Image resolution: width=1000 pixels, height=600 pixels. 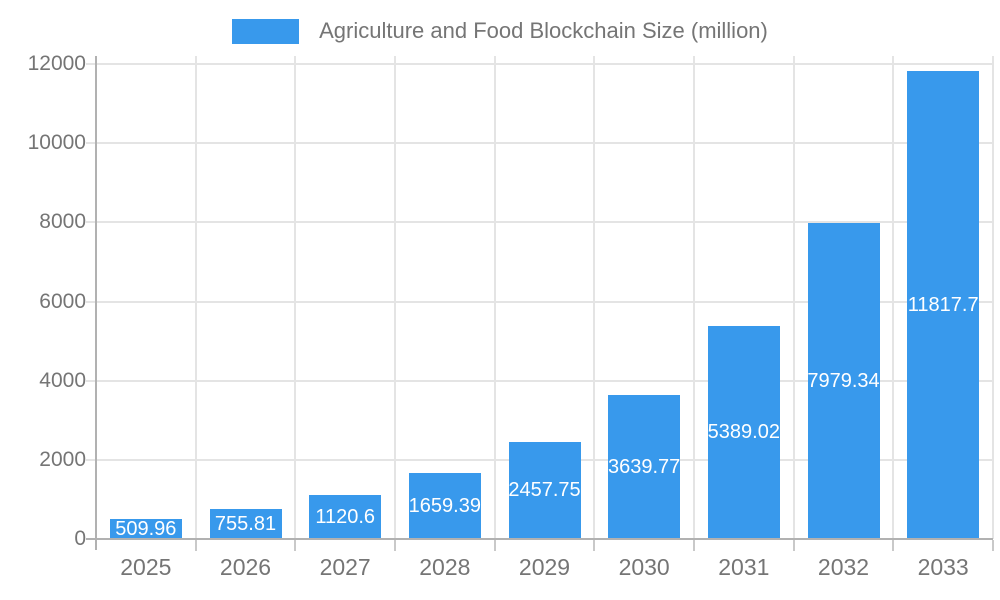 I want to click on x-tick-label: 2025, so click(x=146, y=567).